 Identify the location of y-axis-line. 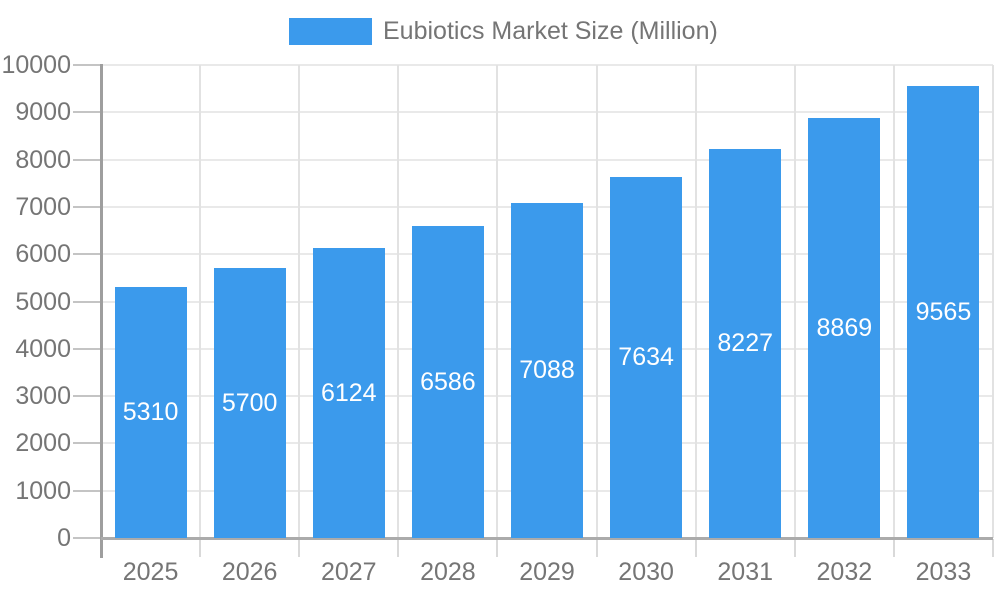
(101, 311).